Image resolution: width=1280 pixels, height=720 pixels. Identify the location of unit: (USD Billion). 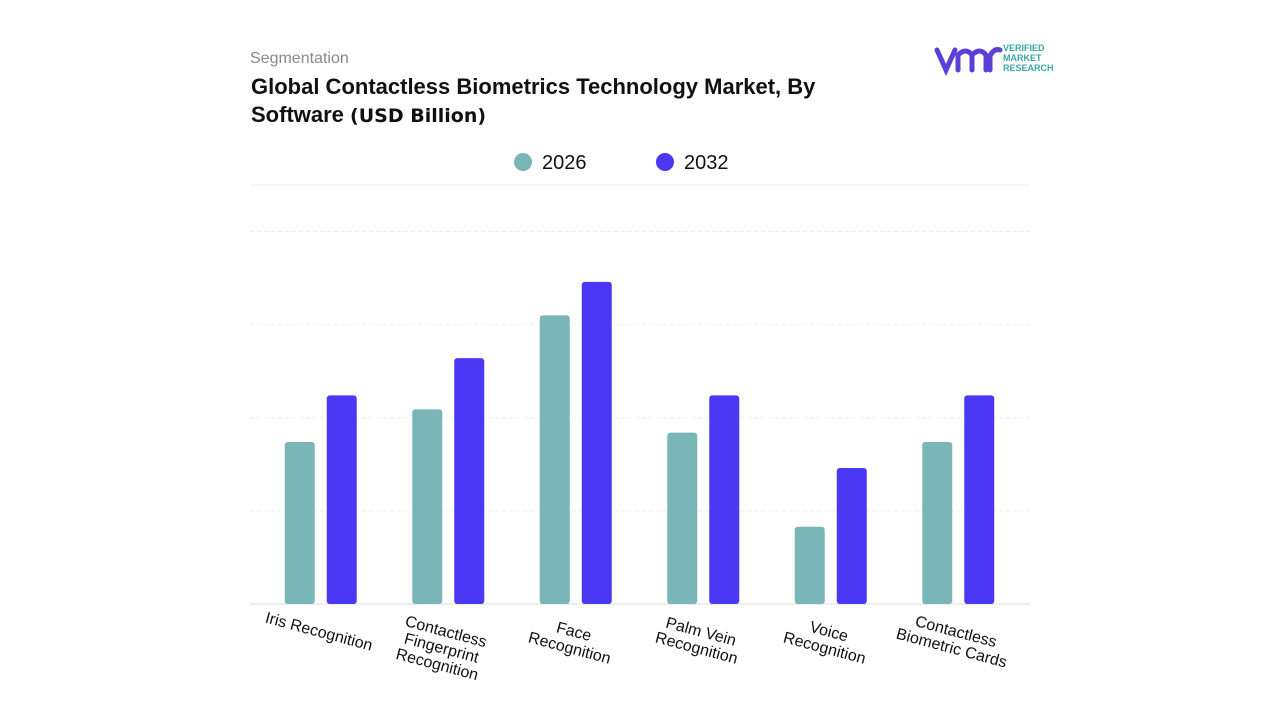
(418, 116).